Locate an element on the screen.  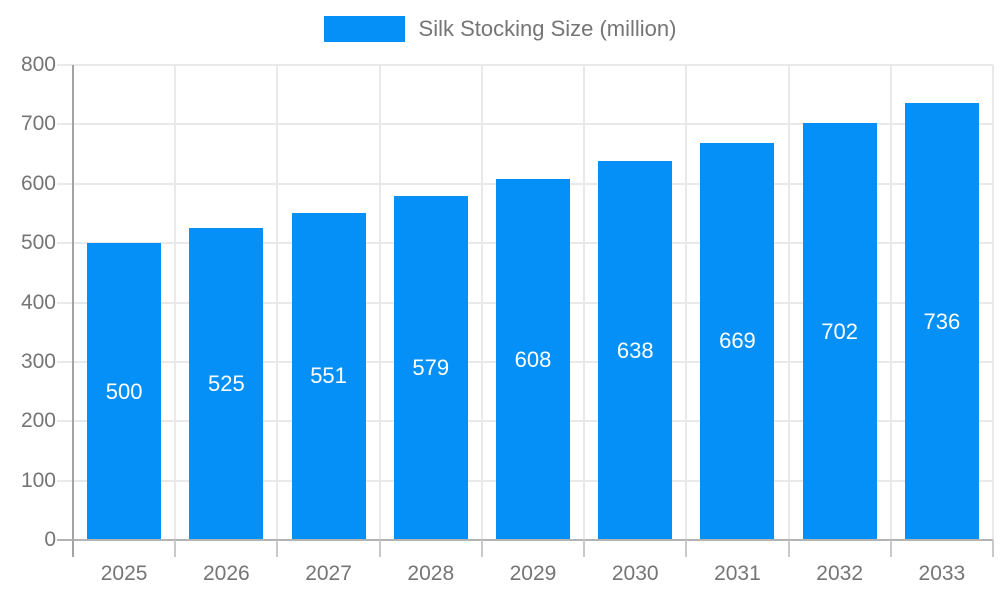
x-axis-tick-label: 2032 is located at coordinates (840, 573).